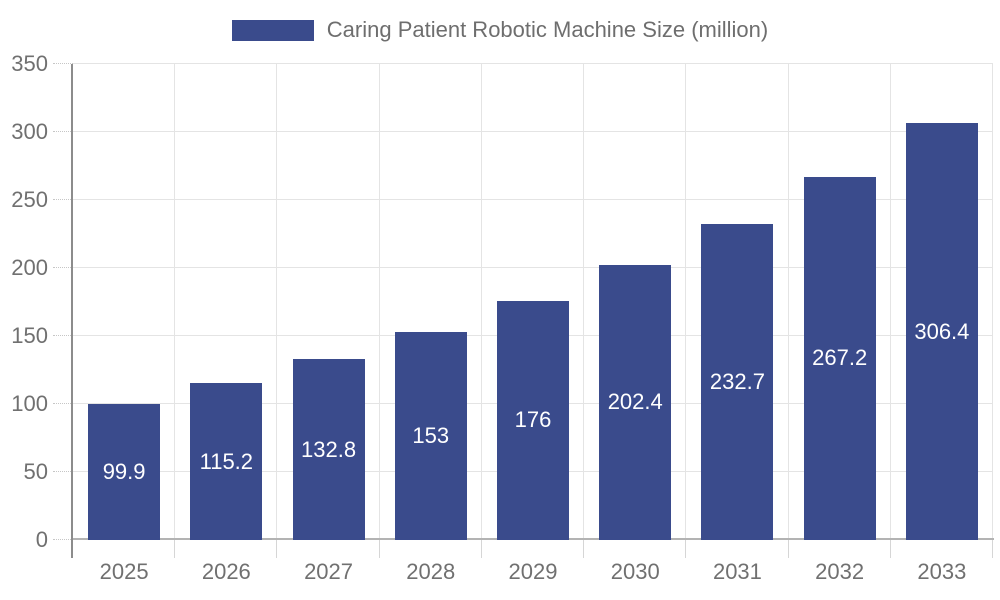  I want to click on bar-2028, so click(430, 435).